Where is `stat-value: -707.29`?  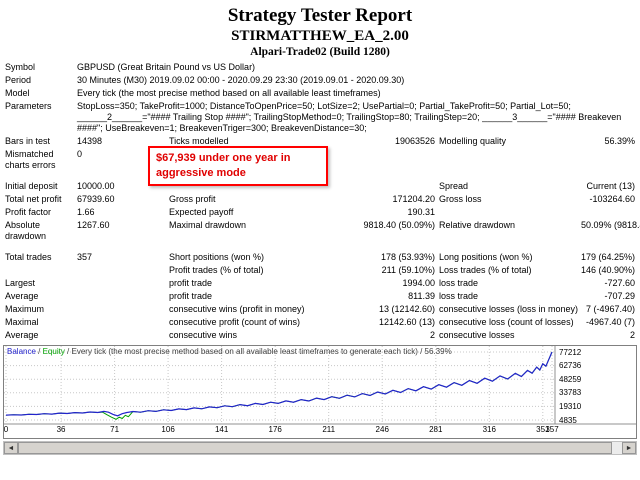 stat-value: -707.29 is located at coordinates (620, 296).